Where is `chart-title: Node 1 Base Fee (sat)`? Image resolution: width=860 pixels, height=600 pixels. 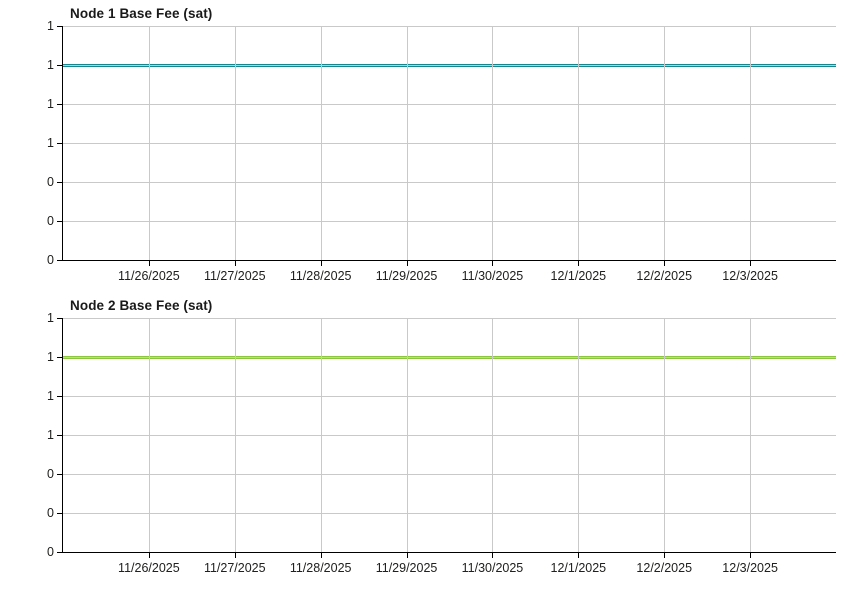
chart-title: Node 1 Base Fee (sat) is located at coordinates (141, 13).